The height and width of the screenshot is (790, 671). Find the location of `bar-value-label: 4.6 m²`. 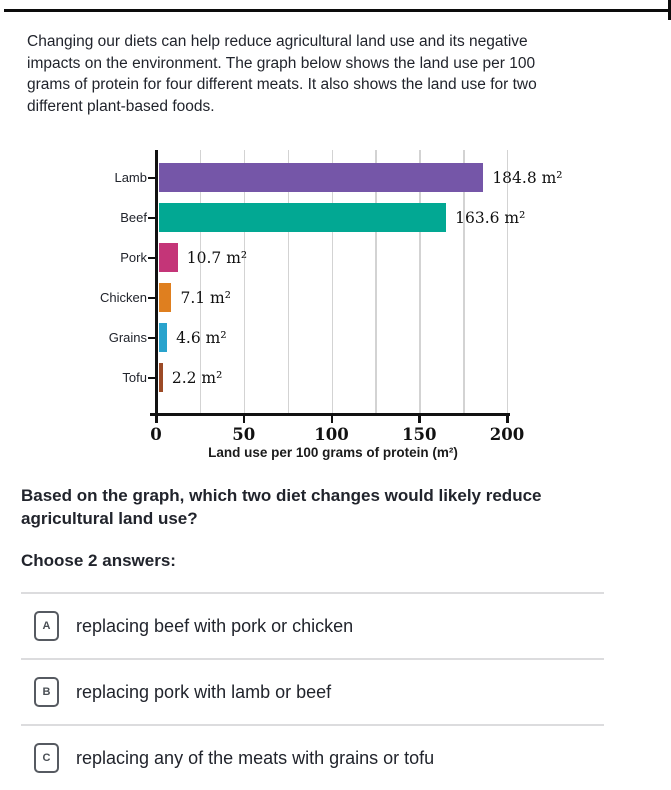

bar-value-label: 4.6 m² is located at coordinates (201, 337).